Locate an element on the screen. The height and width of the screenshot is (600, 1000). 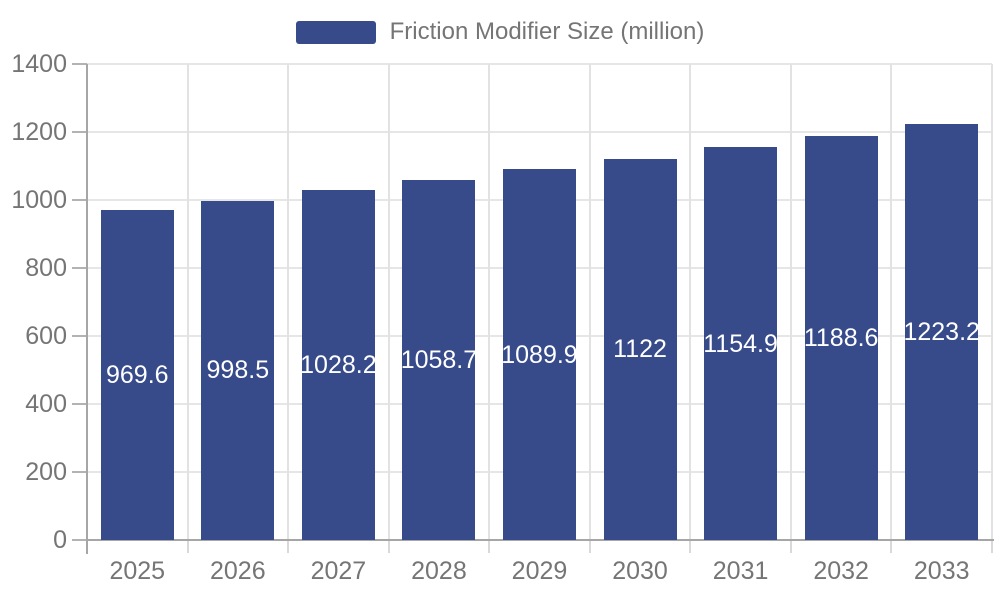
x-axis-tick-label: 2029 is located at coordinates (539, 571).